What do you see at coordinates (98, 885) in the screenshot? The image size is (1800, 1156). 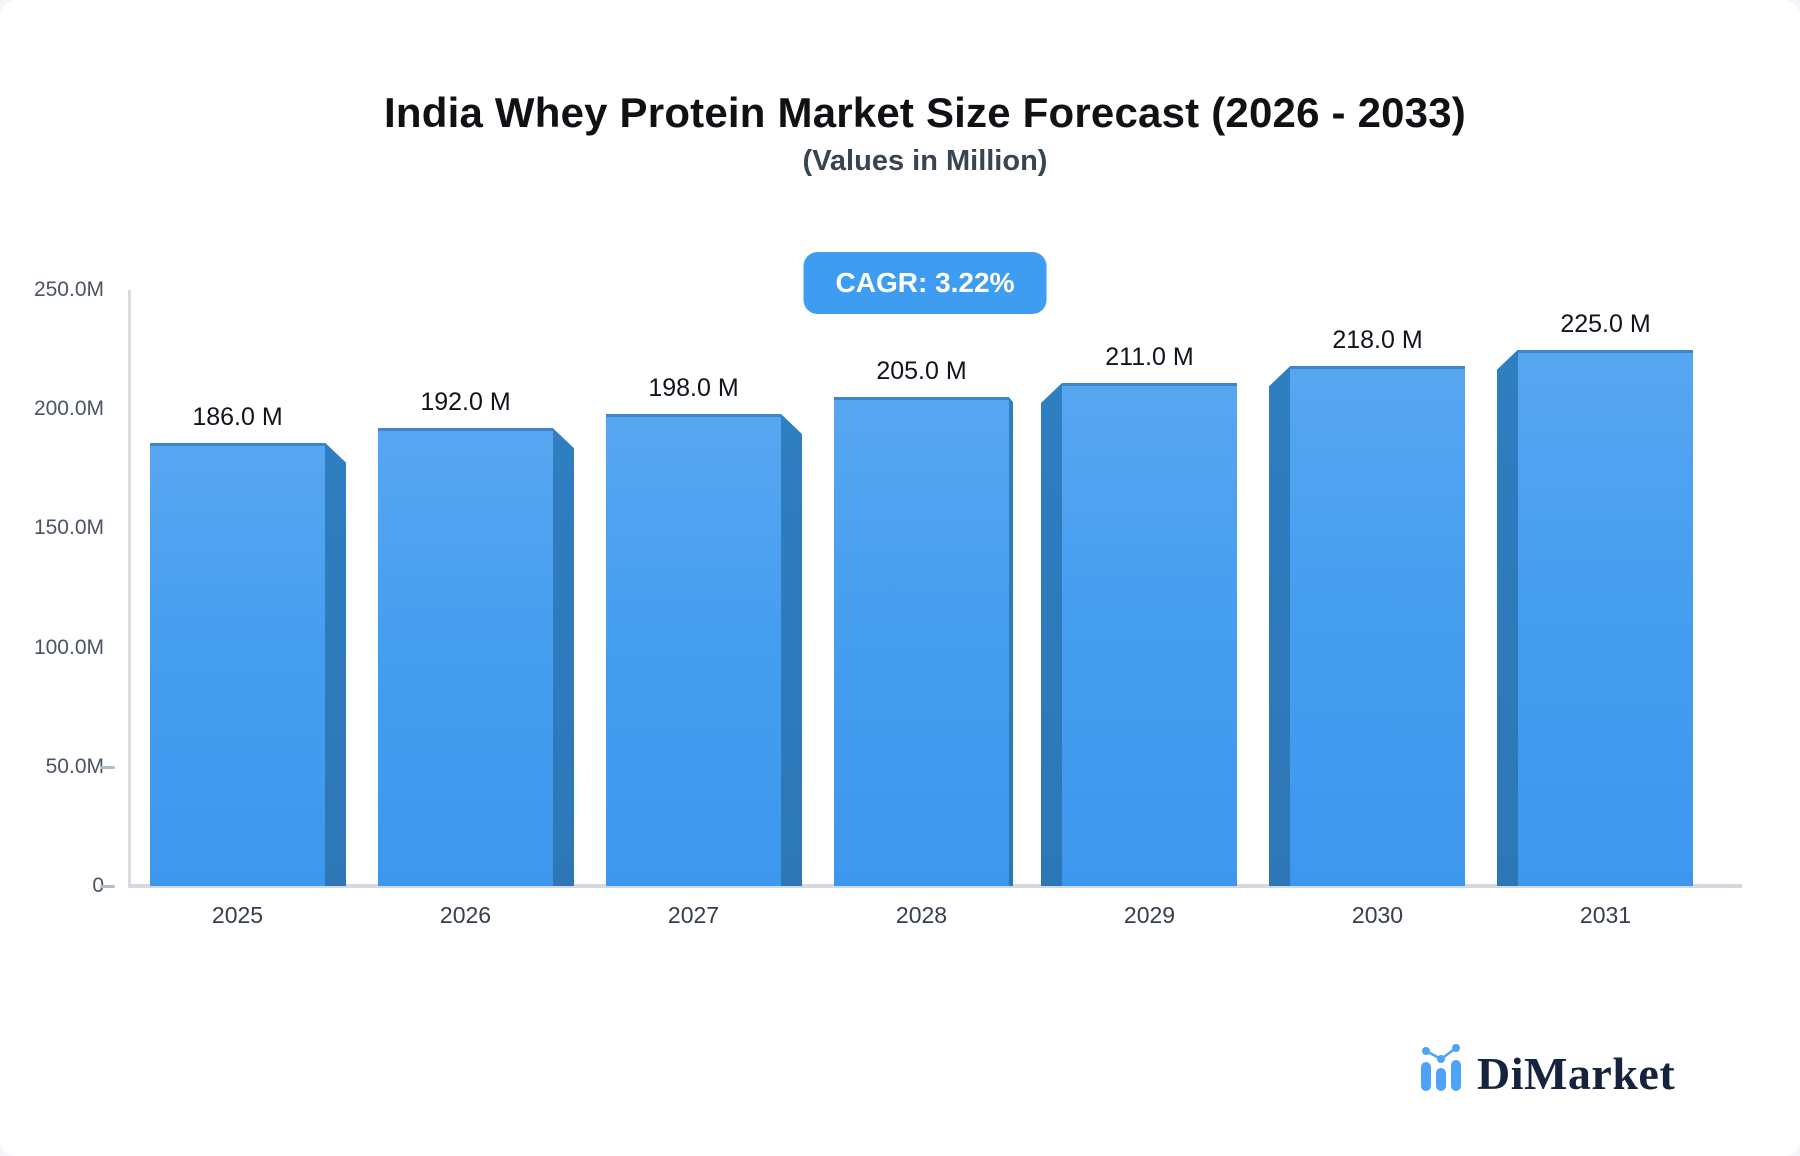 I see `y-axis-tick-label: 0` at bounding box center [98, 885].